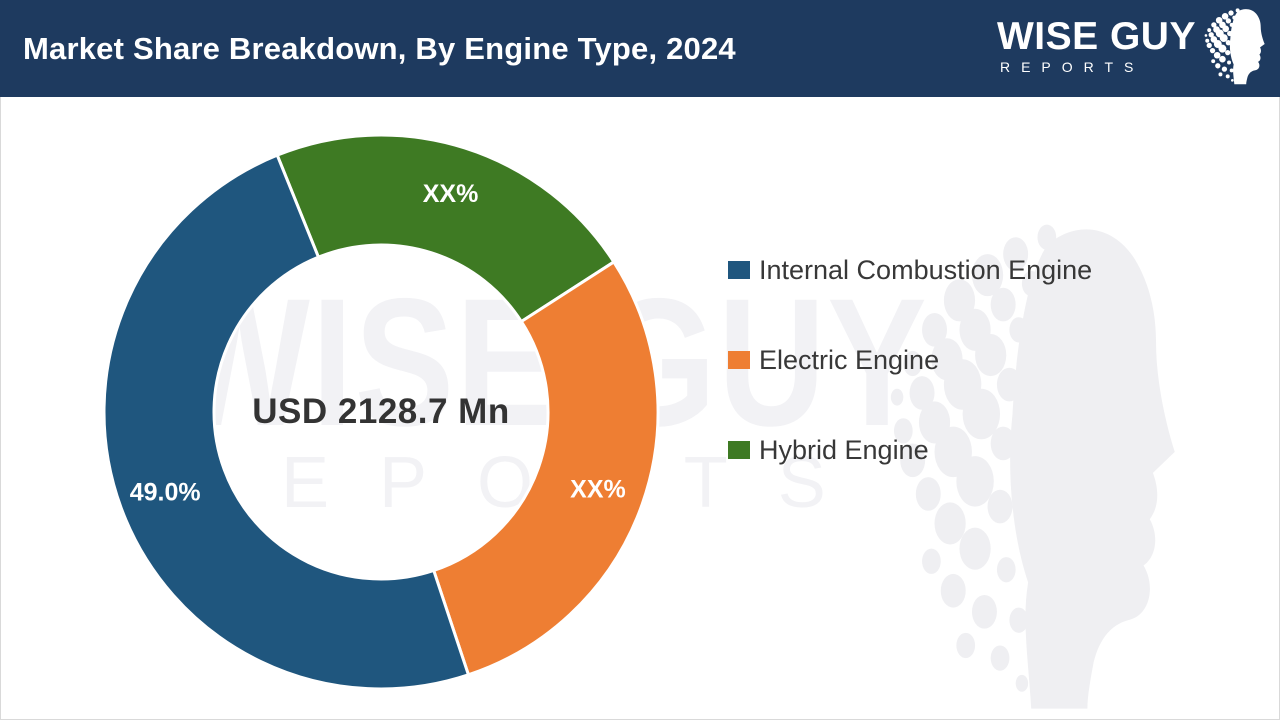  I want to click on pie-slice-hybrid-engine, so click(445, 228).